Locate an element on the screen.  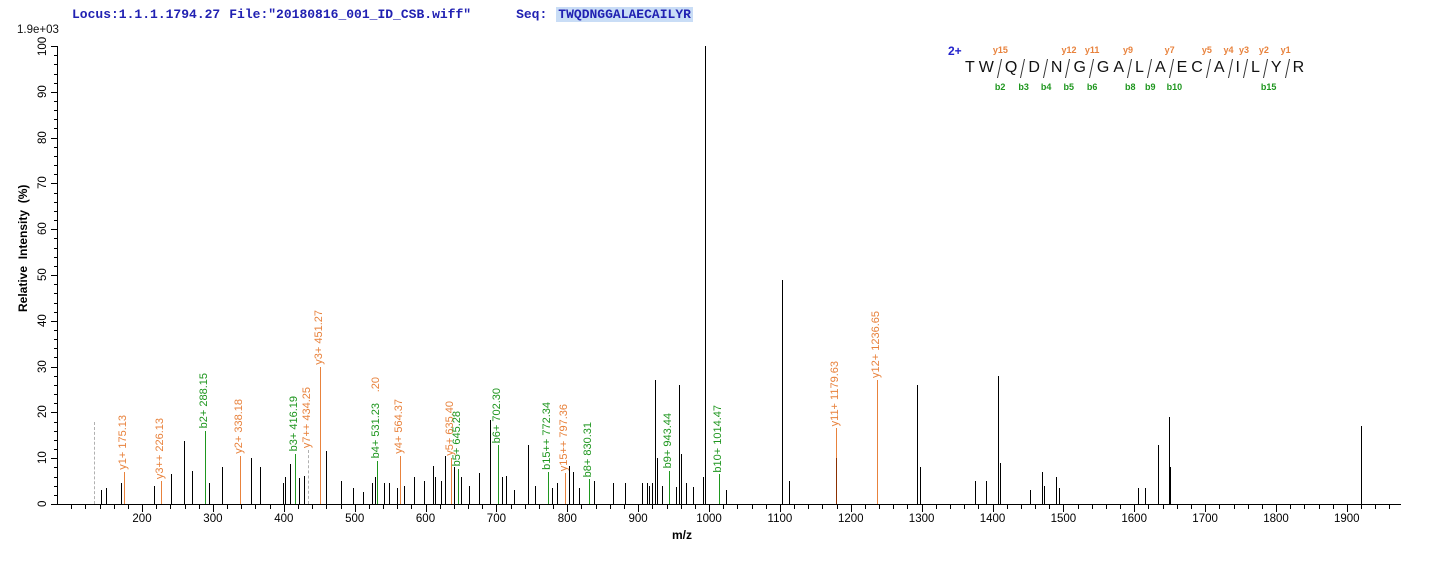
y-tick-label: 60 is located at coordinates (43, 229).